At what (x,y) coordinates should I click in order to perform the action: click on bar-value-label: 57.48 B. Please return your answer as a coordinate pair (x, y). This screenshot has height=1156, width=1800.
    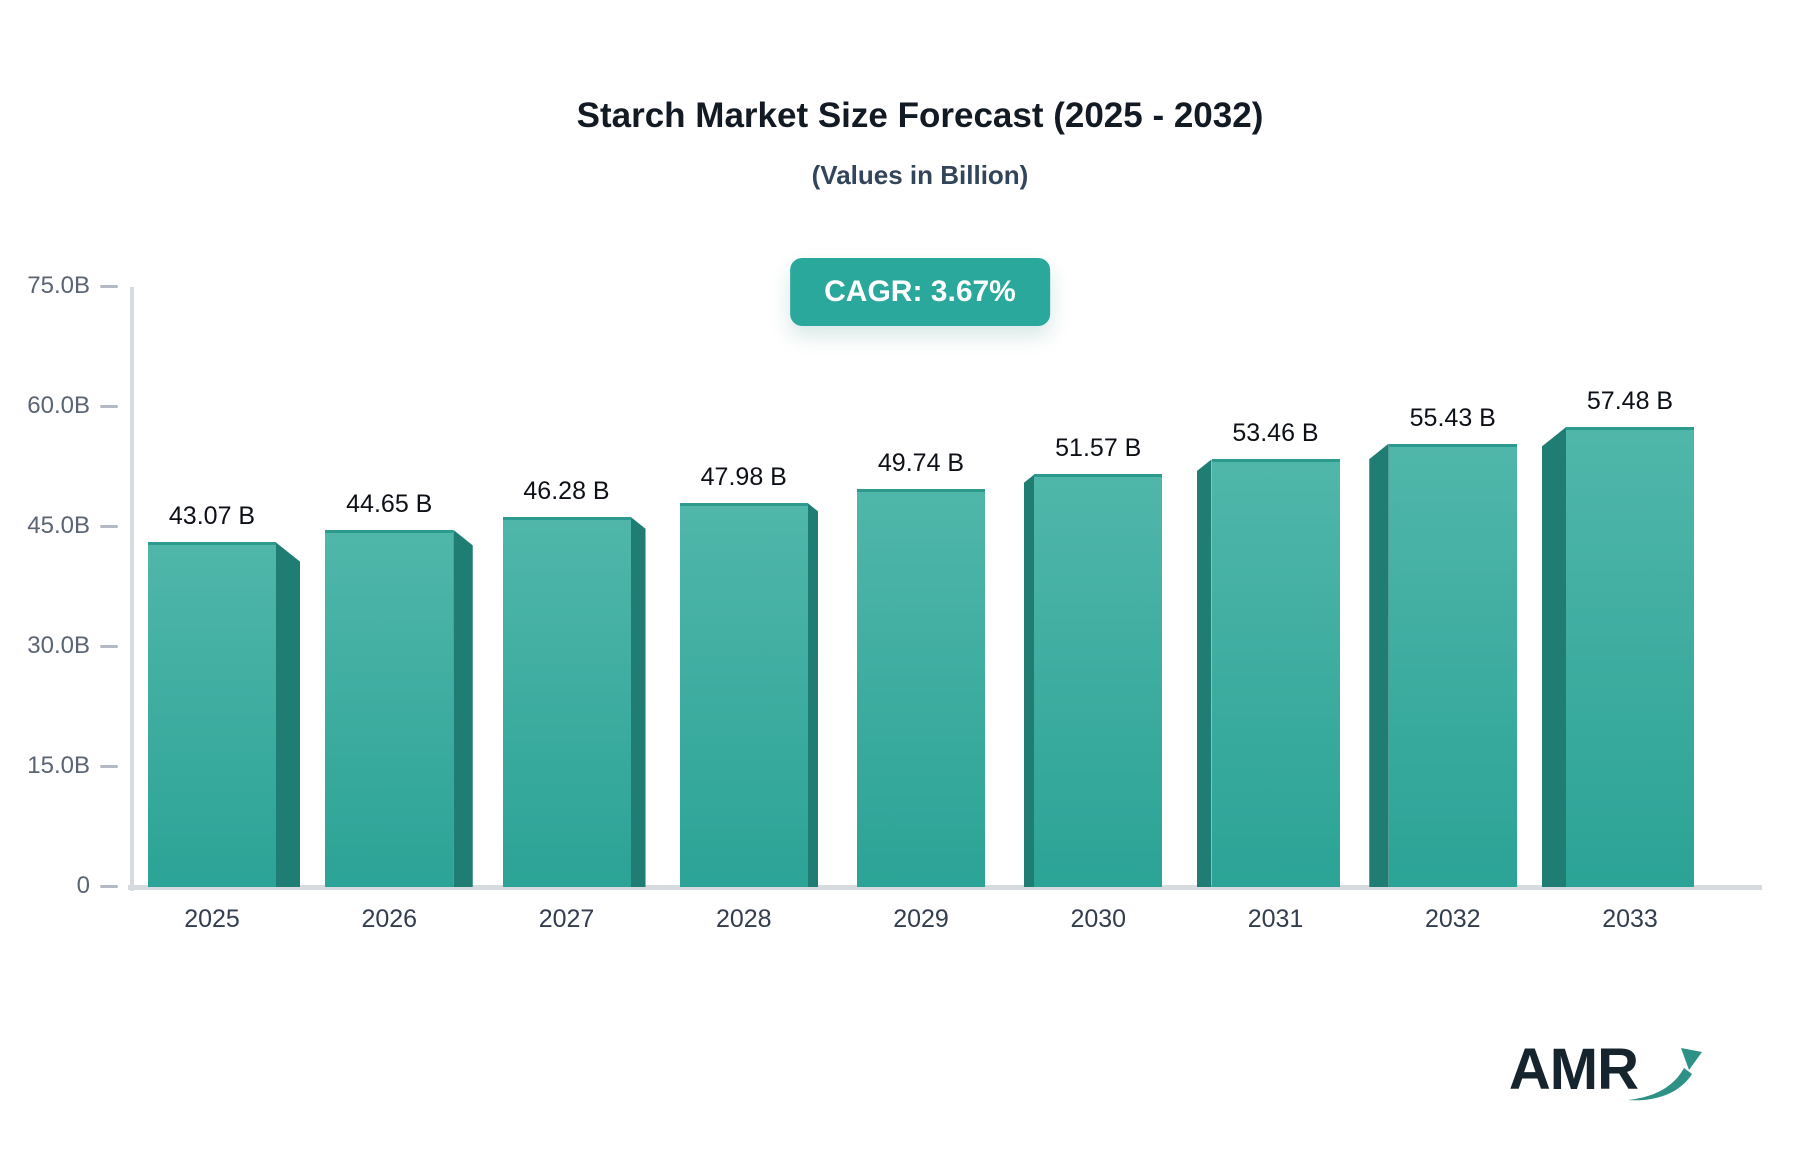
    Looking at the image, I should click on (1630, 401).